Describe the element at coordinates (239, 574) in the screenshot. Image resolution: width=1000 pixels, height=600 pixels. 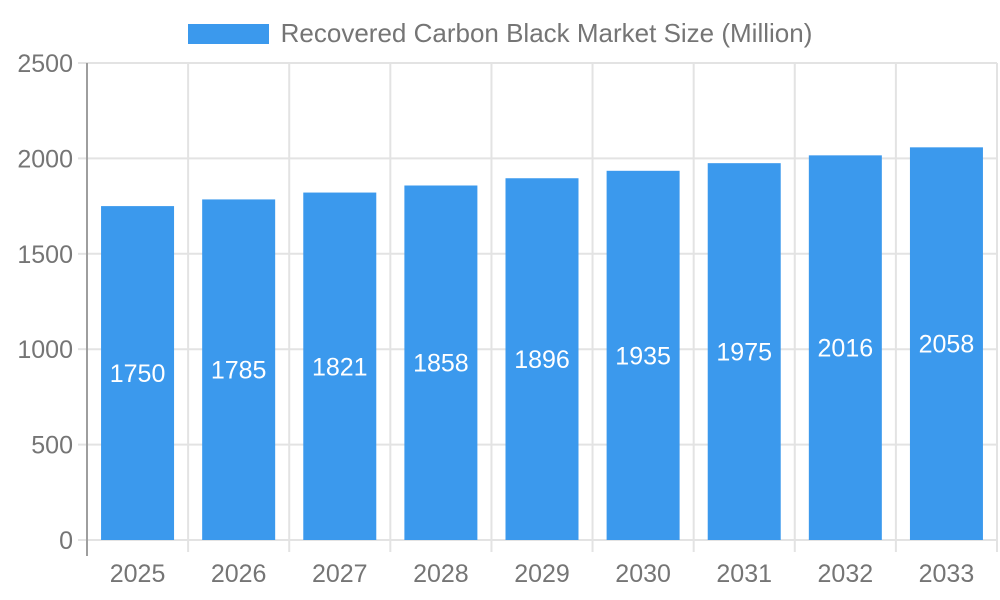
I see `x-axis-label: 2026` at that location.